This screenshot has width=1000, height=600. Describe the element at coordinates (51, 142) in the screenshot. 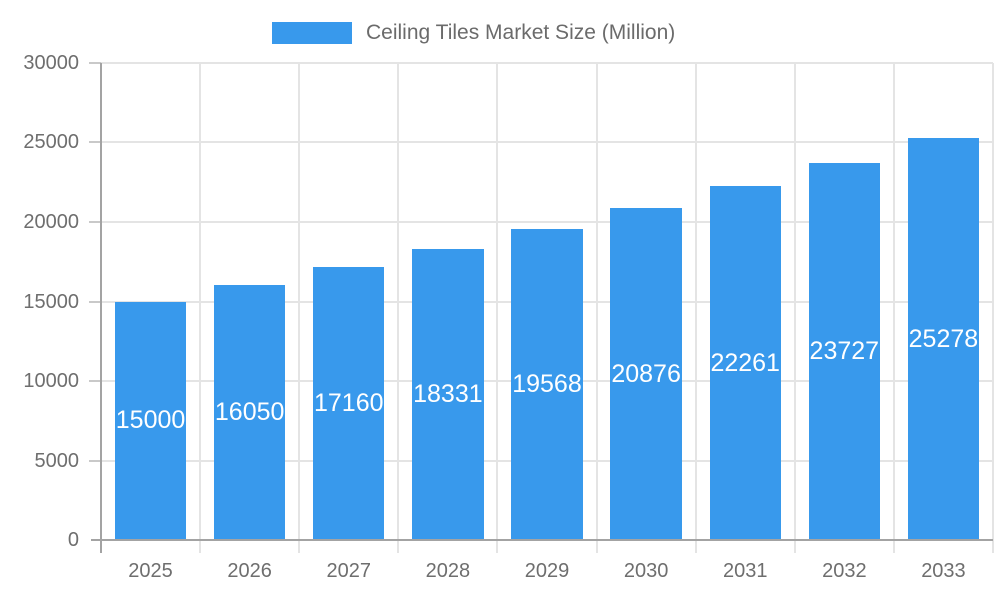

I see `y-axis-label: 25000` at that location.